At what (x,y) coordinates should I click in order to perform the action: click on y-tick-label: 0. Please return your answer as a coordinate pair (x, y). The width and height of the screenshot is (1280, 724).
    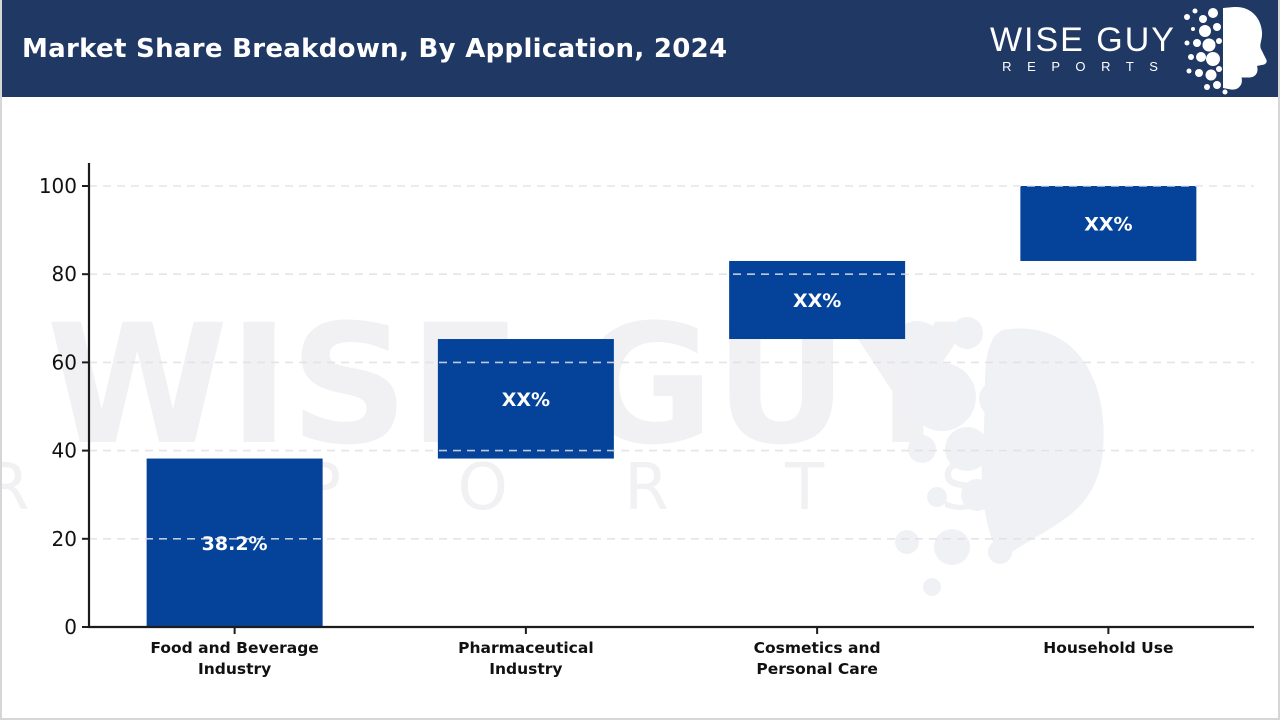
    Looking at the image, I should click on (70, 627).